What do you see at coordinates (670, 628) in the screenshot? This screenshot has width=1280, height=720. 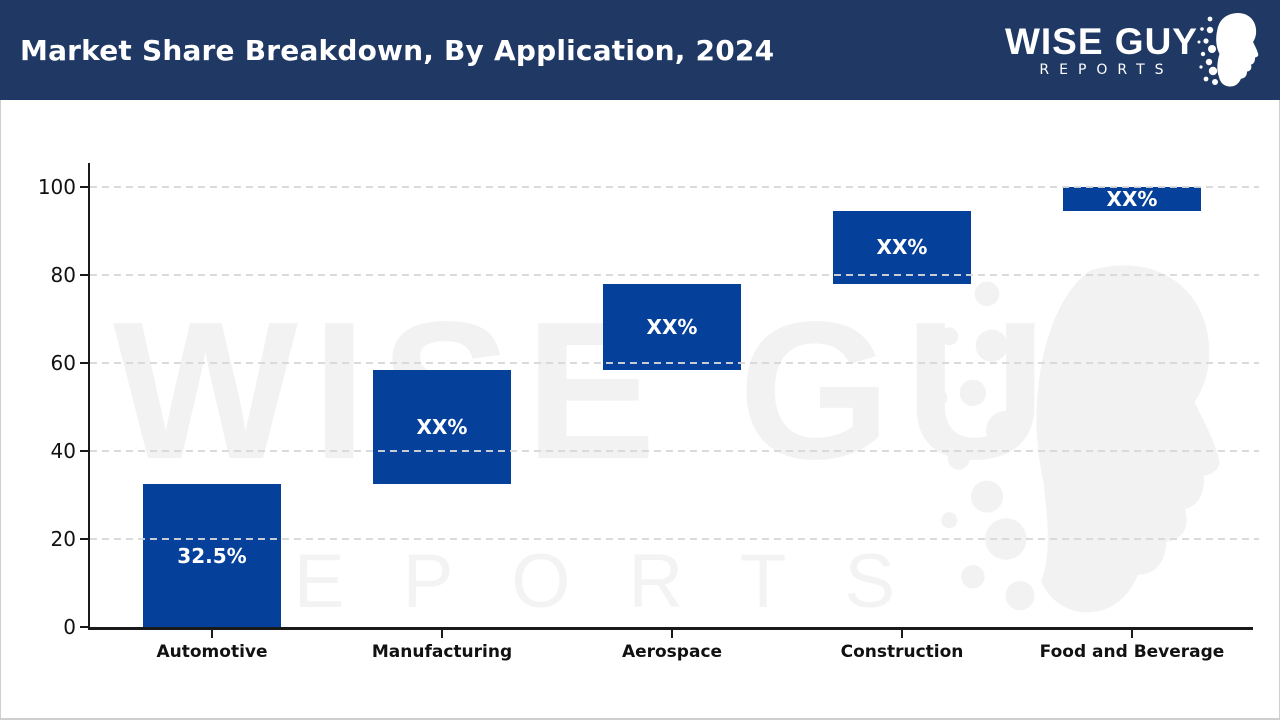 I see `x-axis-spine` at bounding box center [670, 628].